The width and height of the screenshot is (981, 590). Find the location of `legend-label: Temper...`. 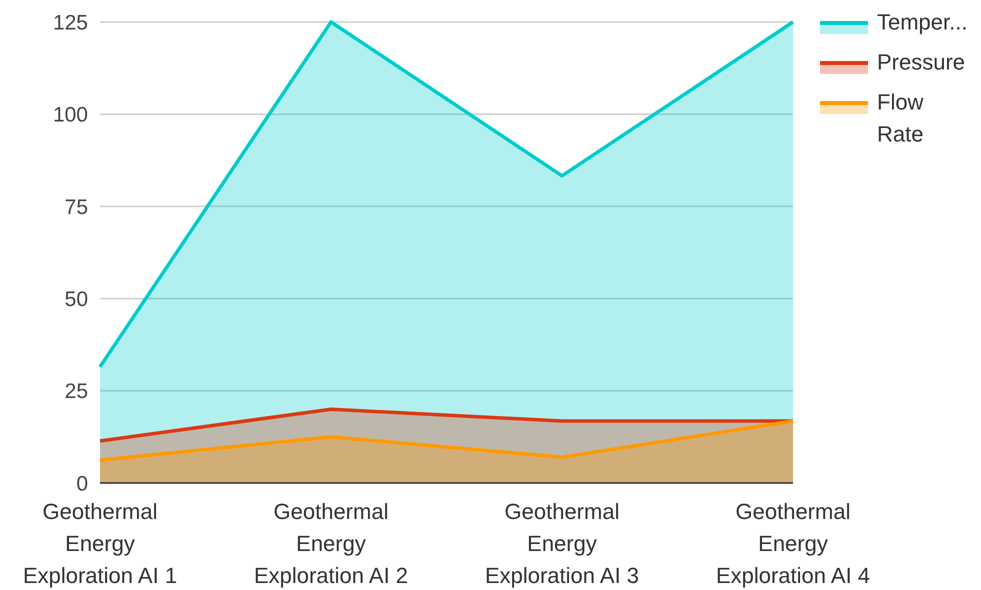

legend-label: Temper... is located at coordinates (922, 22).